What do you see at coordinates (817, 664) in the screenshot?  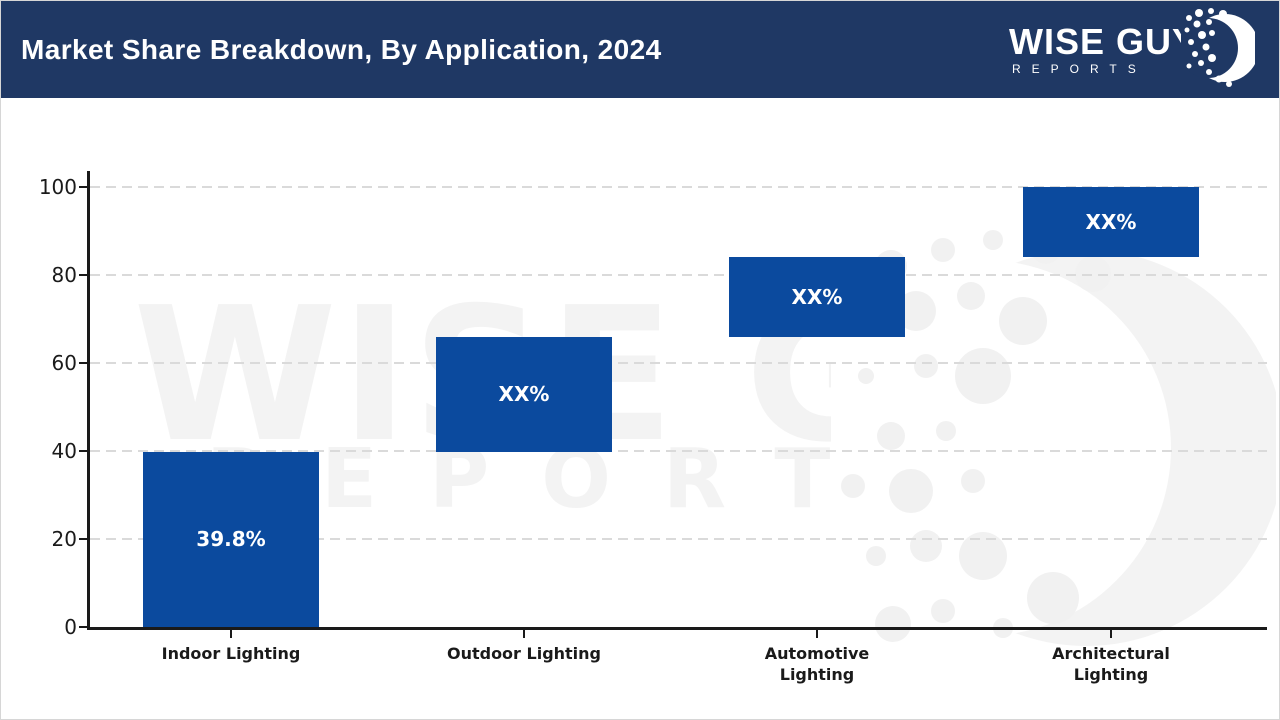 I see `x-category-label-3: Automotive Lighting` at bounding box center [817, 664].